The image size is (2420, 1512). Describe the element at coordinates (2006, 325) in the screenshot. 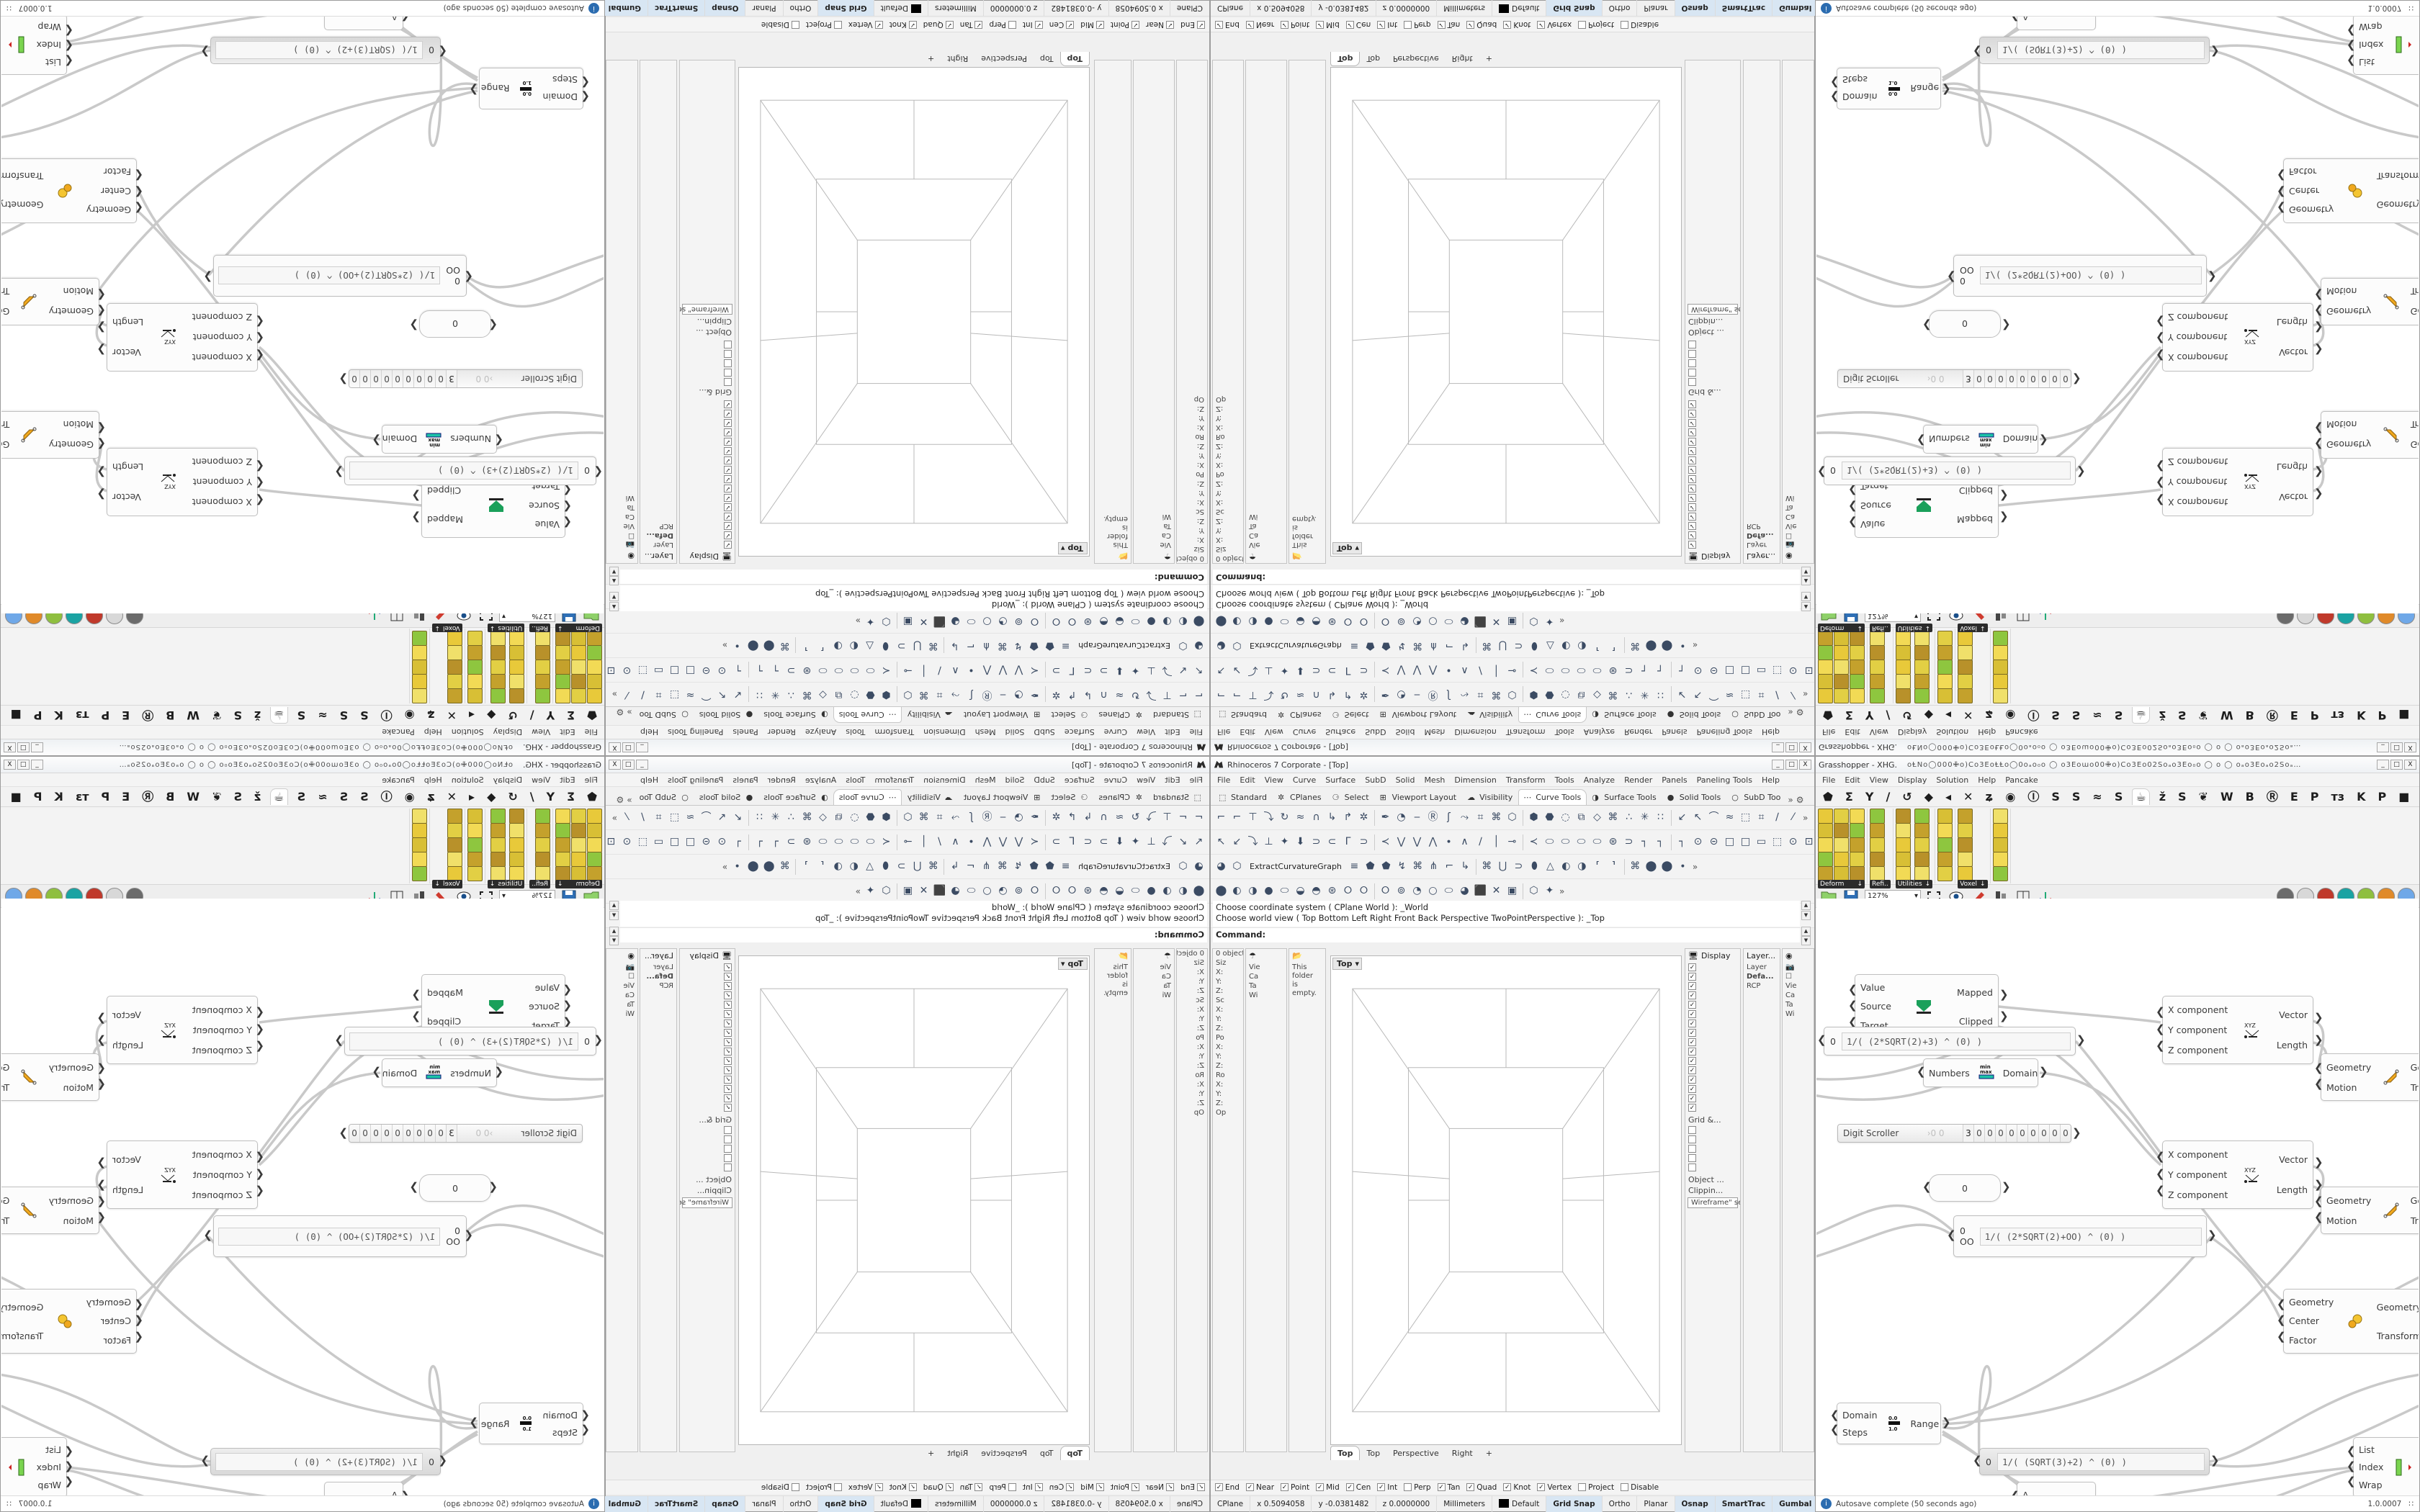

I see `gh-number-output-port: ❯` at that location.